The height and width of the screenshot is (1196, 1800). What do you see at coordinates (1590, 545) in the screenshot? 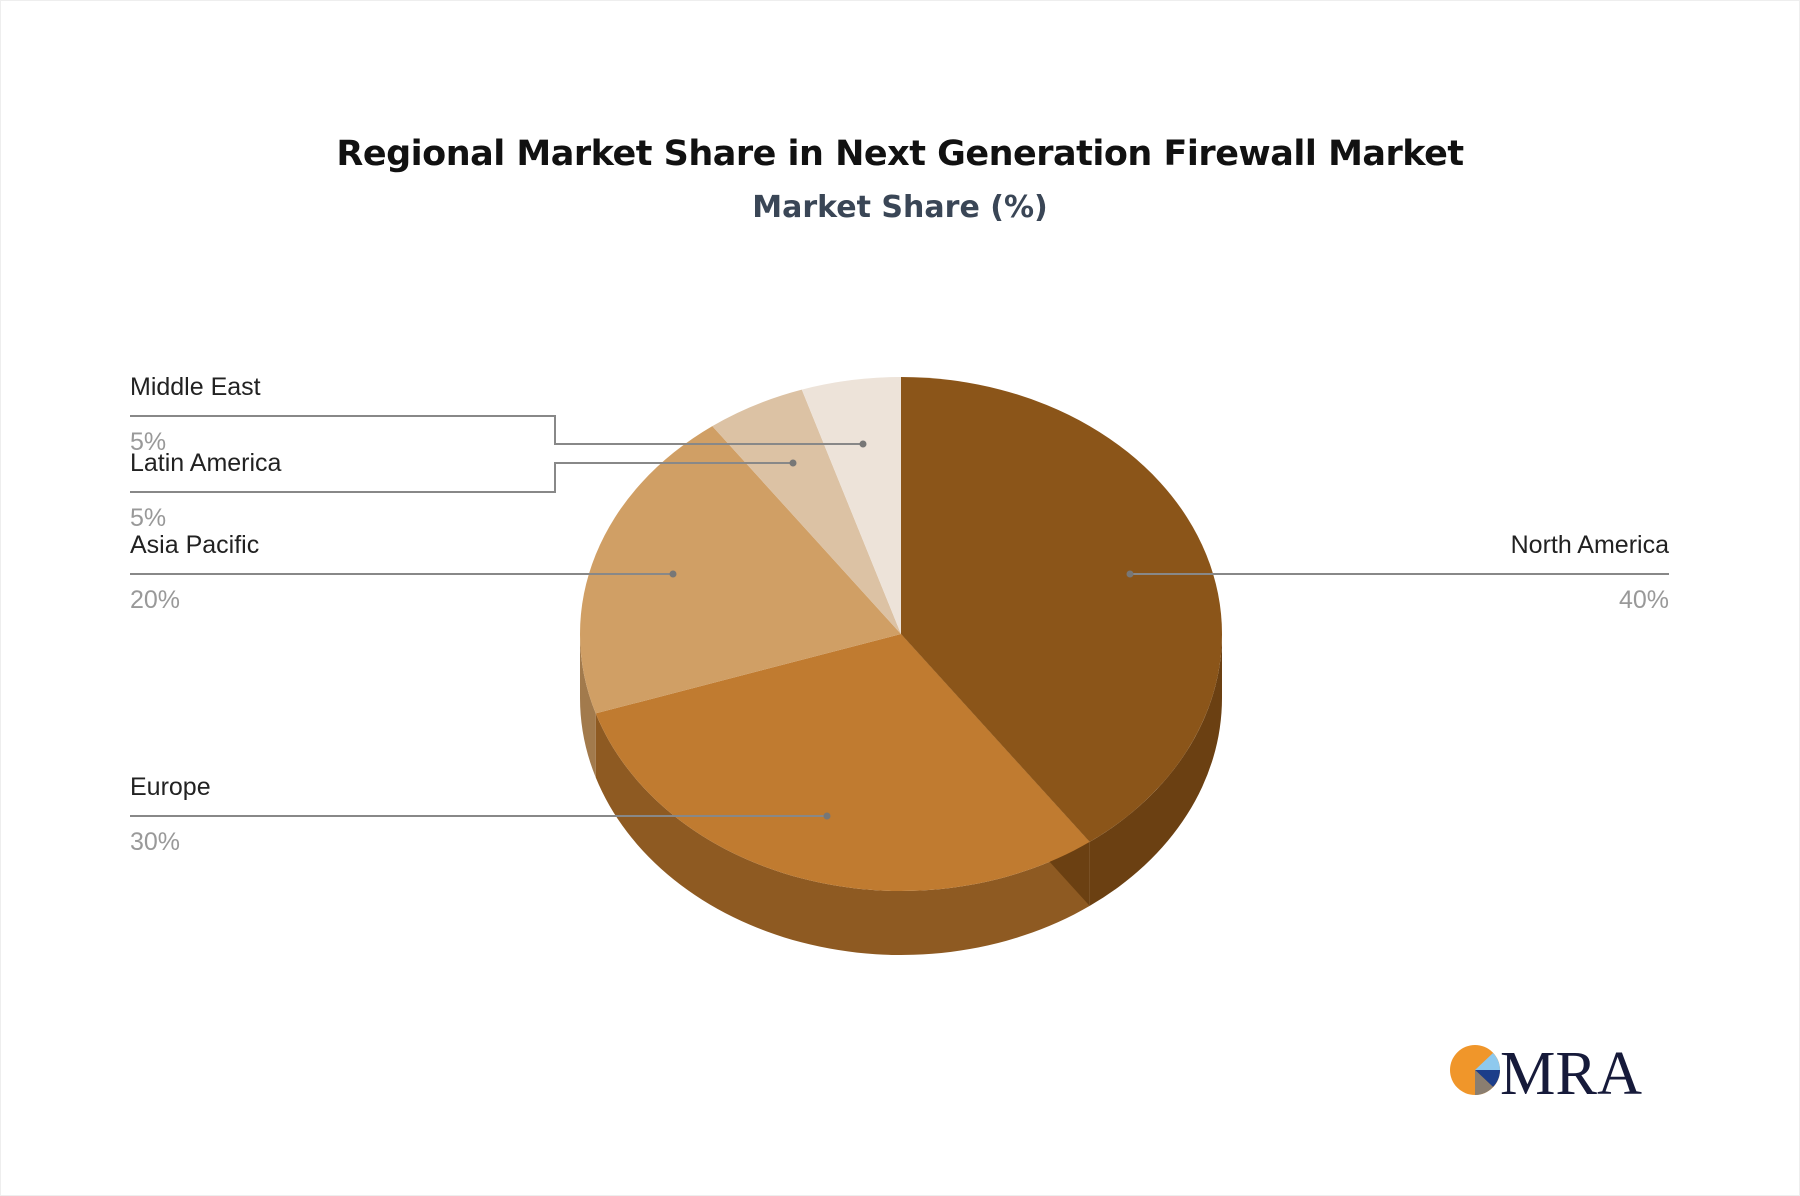
I see `label-north-america: North America` at bounding box center [1590, 545].